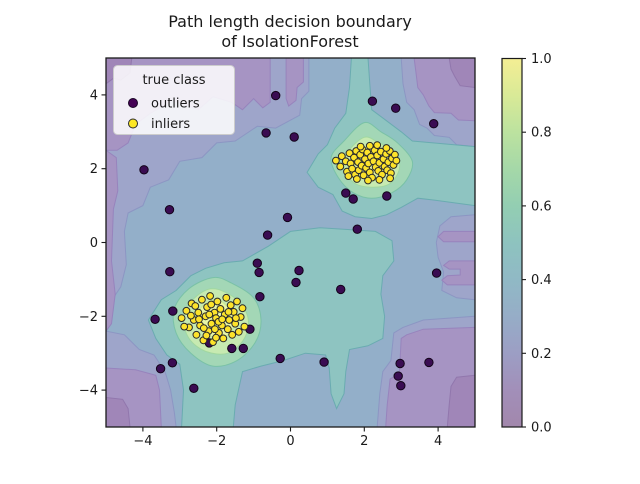  I want to click on y-axis-ticks: 4 2 0 −2 −4, so click(92, 243).